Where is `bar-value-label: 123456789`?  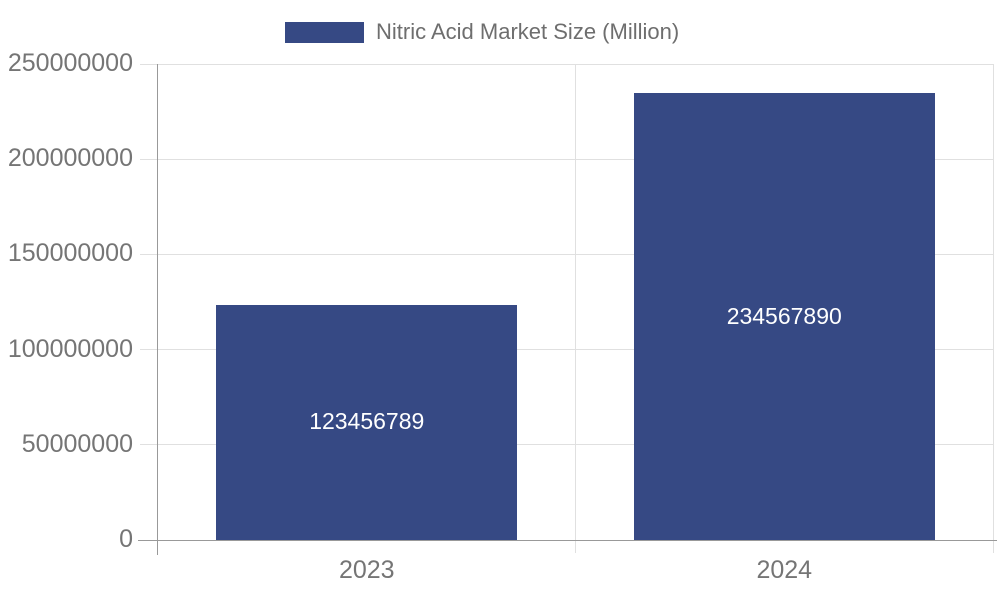 bar-value-label: 123456789 is located at coordinates (367, 421).